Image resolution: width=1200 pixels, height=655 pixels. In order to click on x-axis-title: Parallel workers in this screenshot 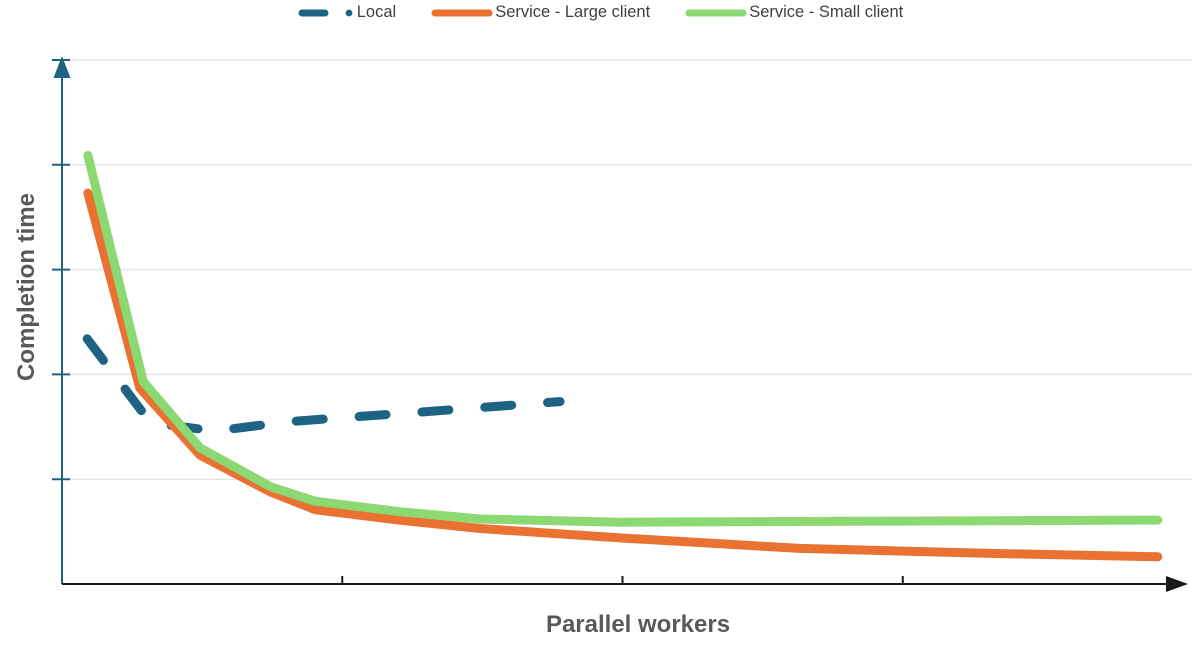, I will do `click(638, 624)`.